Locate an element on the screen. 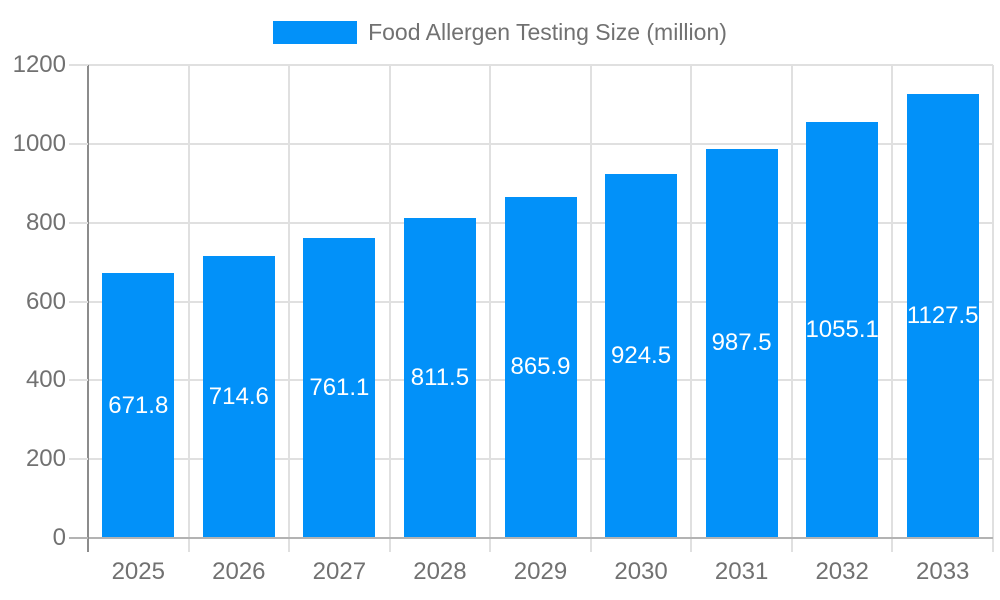 This screenshot has width=1000, height=600. bar-value-label: 811.5 is located at coordinates (440, 378).